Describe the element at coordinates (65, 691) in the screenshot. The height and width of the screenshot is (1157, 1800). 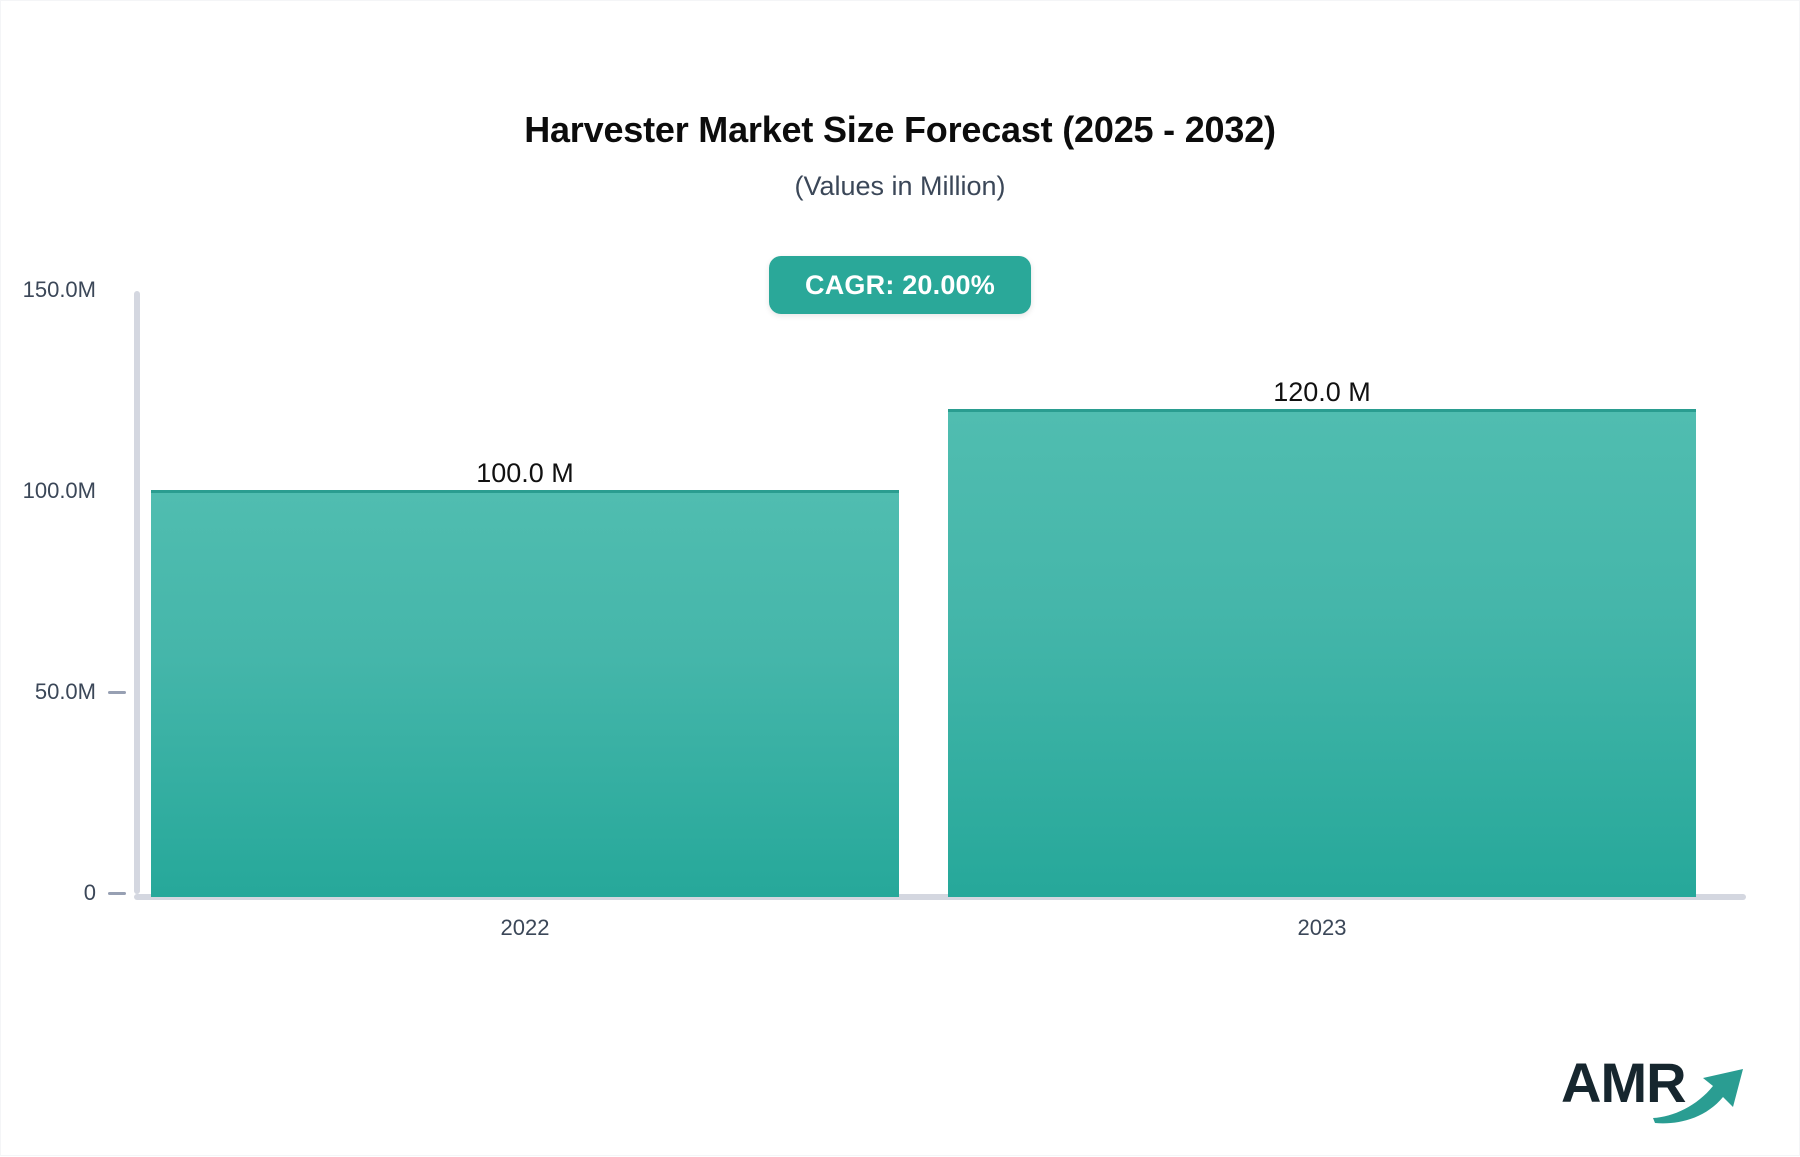
I see `y-axis-label-50: 50.0M` at that location.